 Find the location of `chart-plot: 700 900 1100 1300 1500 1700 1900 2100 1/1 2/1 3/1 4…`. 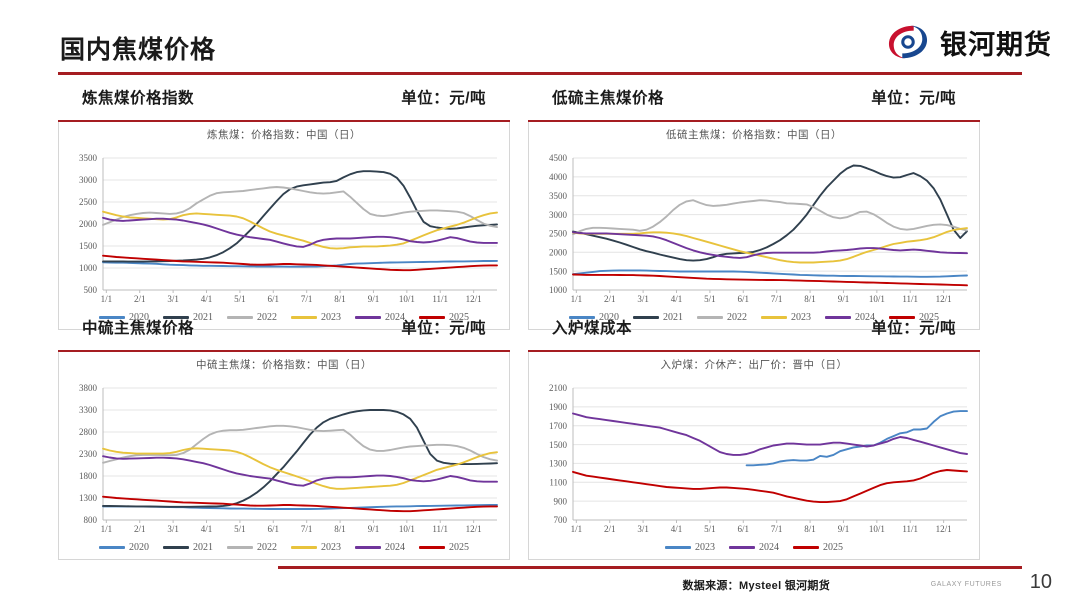

chart-plot: 700 900 1100 1300 1500 1700 1900 2100 1/1 2/1 3/1 4… is located at coordinates (758, 458).